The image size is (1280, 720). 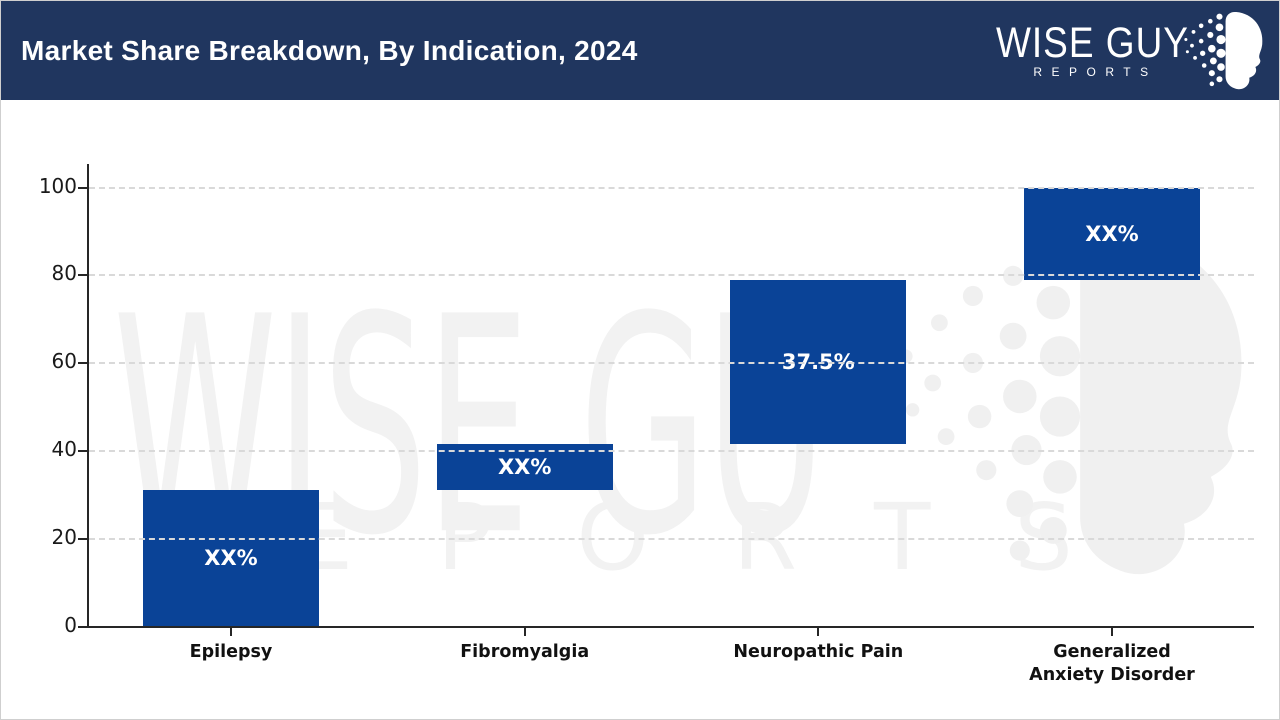 What do you see at coordinates (1092, 42) in the screenshot?
I see `brand-name: WISE GUY` at bounding box center [1092, 42].